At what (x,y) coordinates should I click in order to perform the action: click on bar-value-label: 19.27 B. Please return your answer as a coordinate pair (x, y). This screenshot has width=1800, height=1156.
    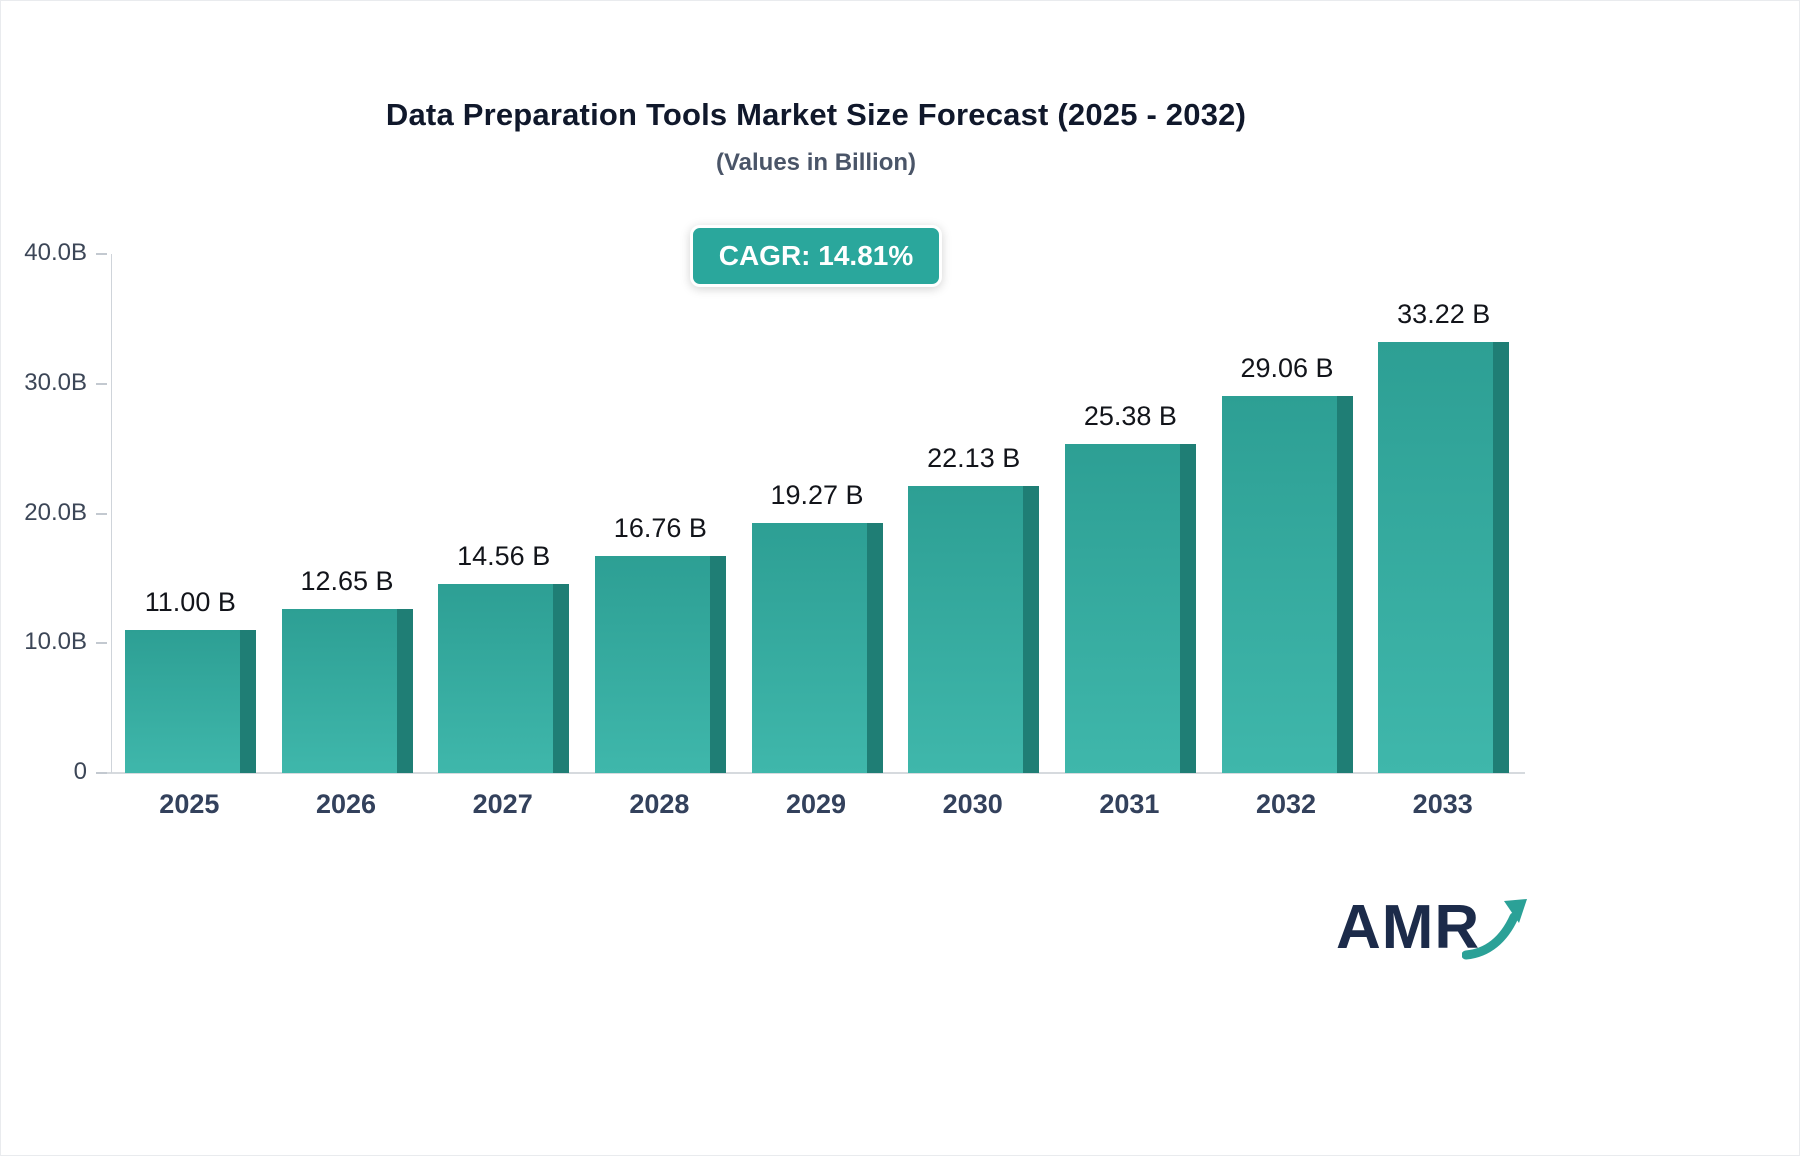
    Looking at the image, I should click on (817, 495).